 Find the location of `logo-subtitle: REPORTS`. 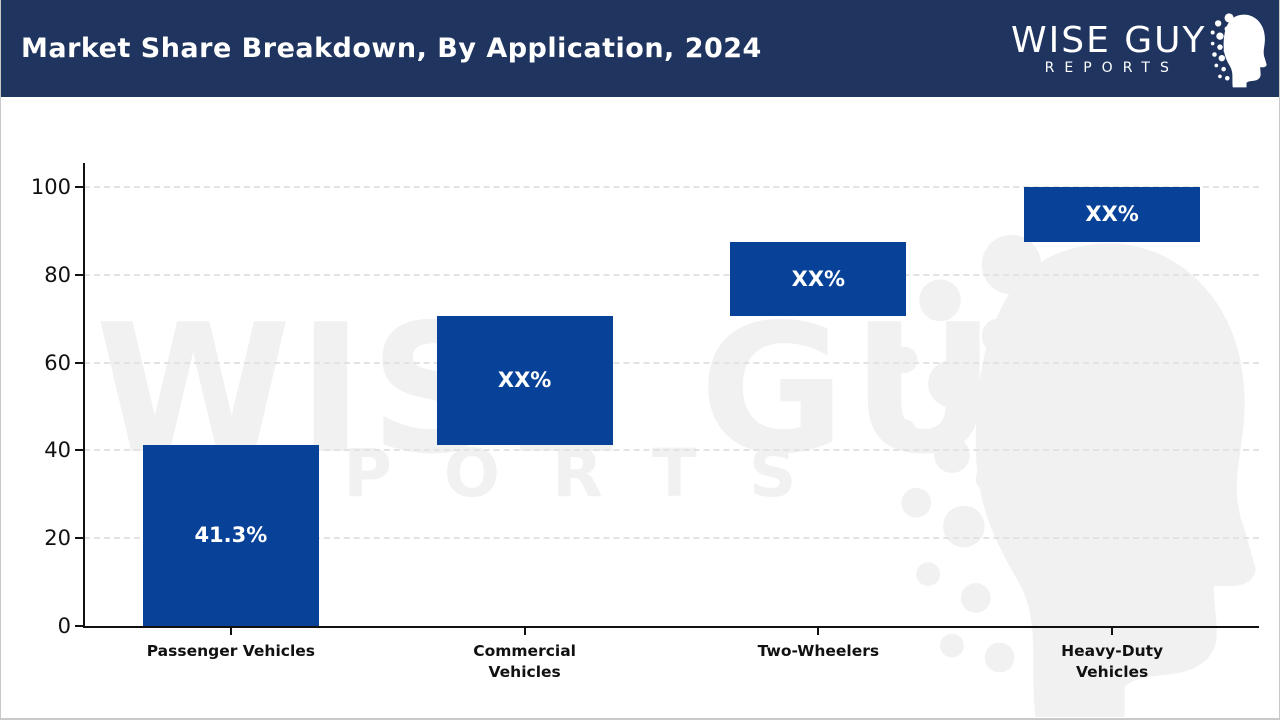

logo-subtitle: REPORTS is located at coordinates (1111, 68).